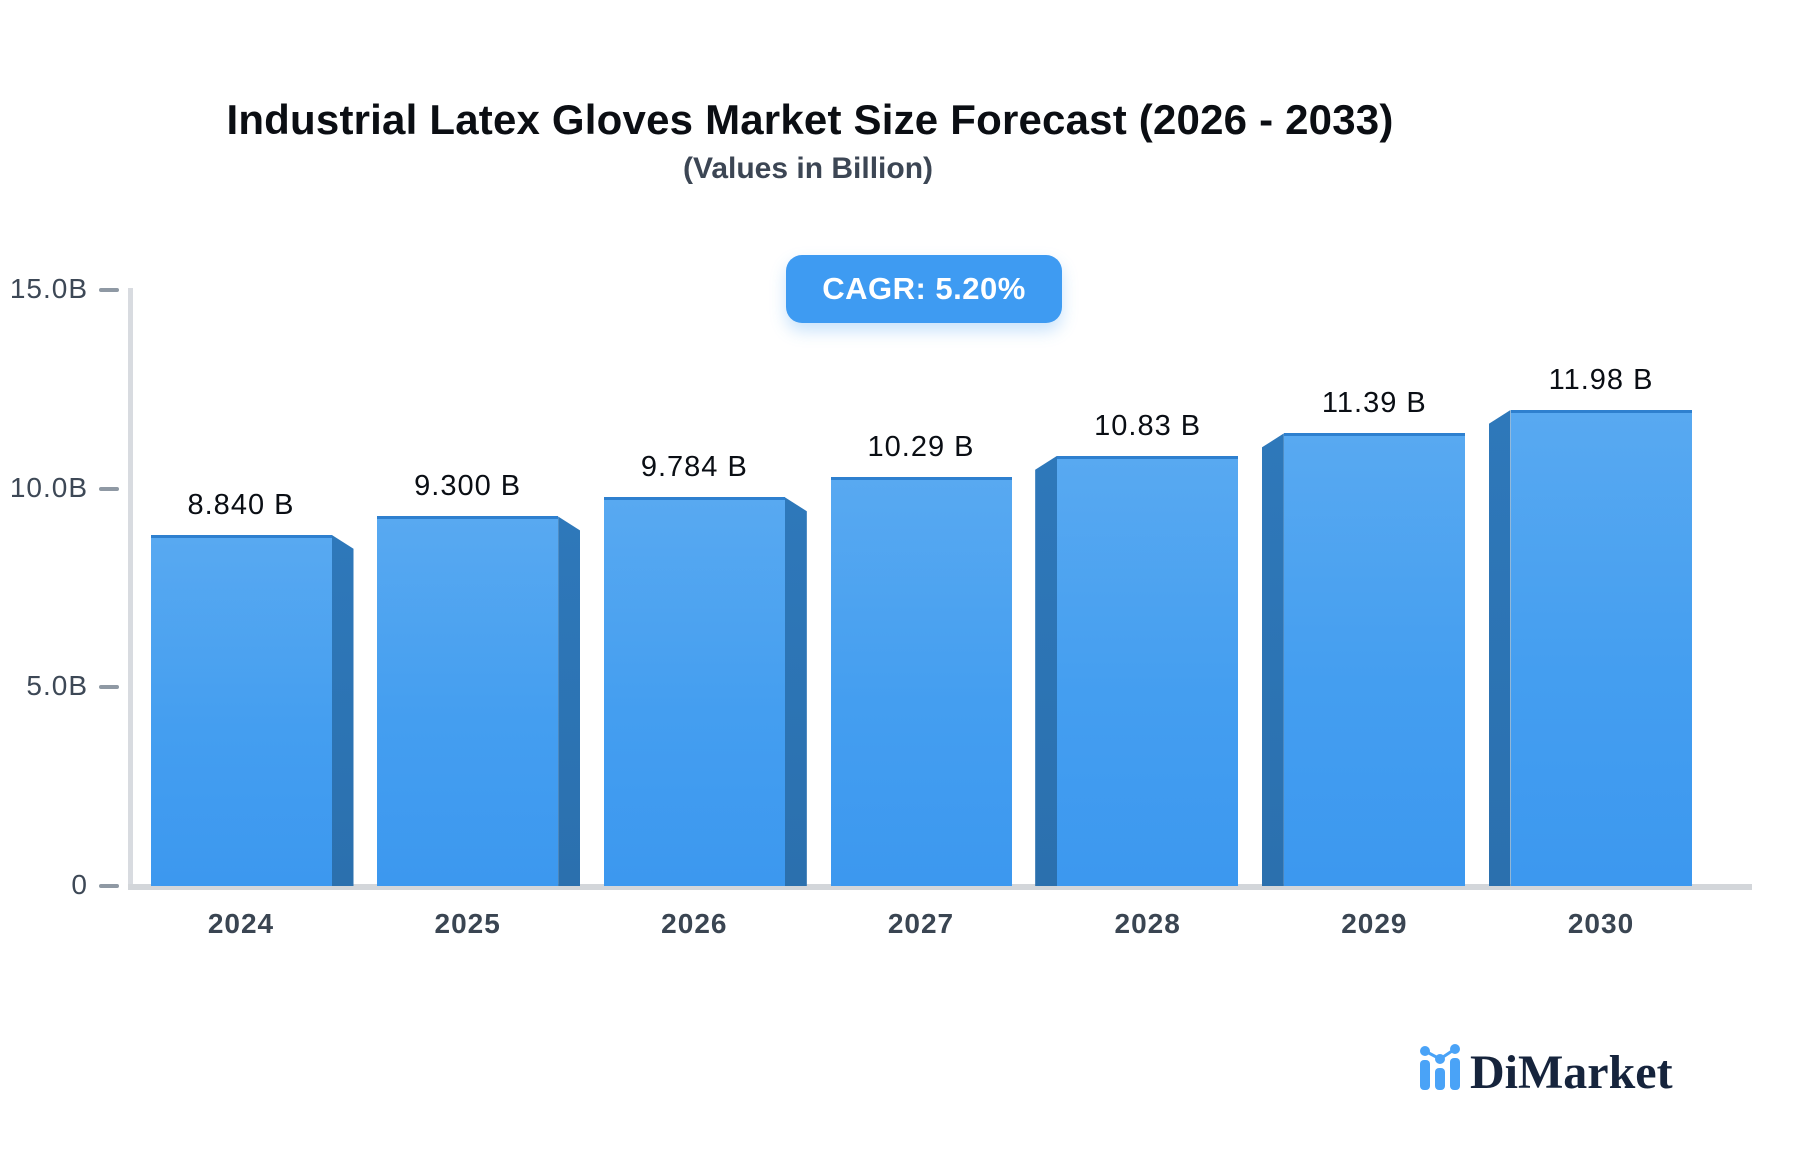 The image size is (1800, 1156). I want to click on bar-chart-logo-icon, so click(1440, 1067).